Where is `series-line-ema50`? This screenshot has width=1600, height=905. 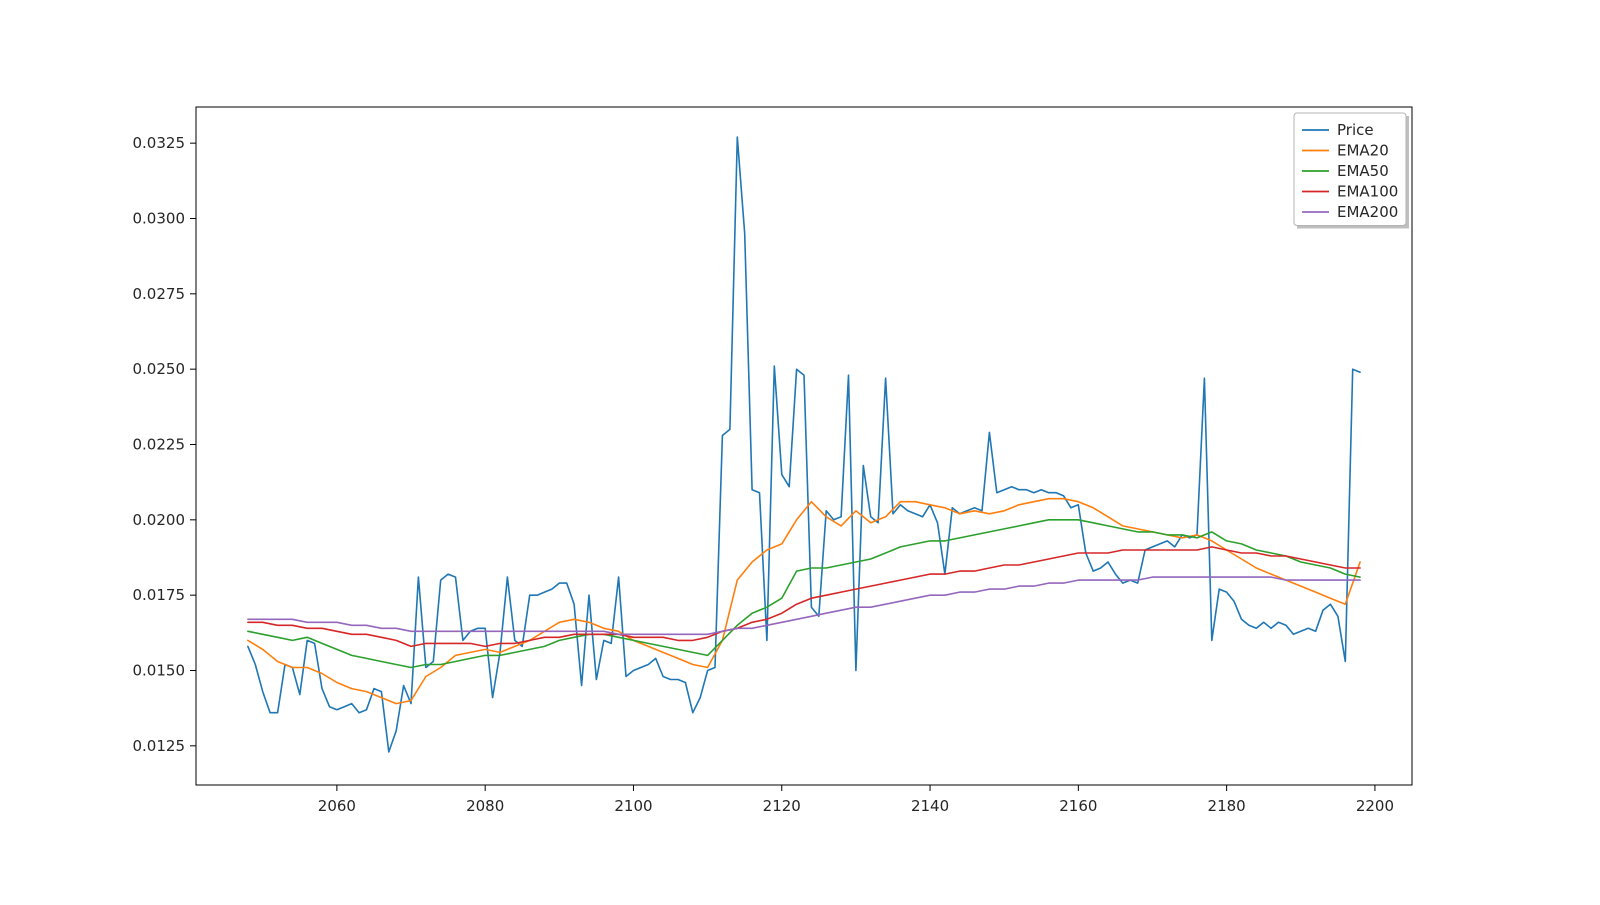
series-line-ema50 is located at coordinates (804, 593).